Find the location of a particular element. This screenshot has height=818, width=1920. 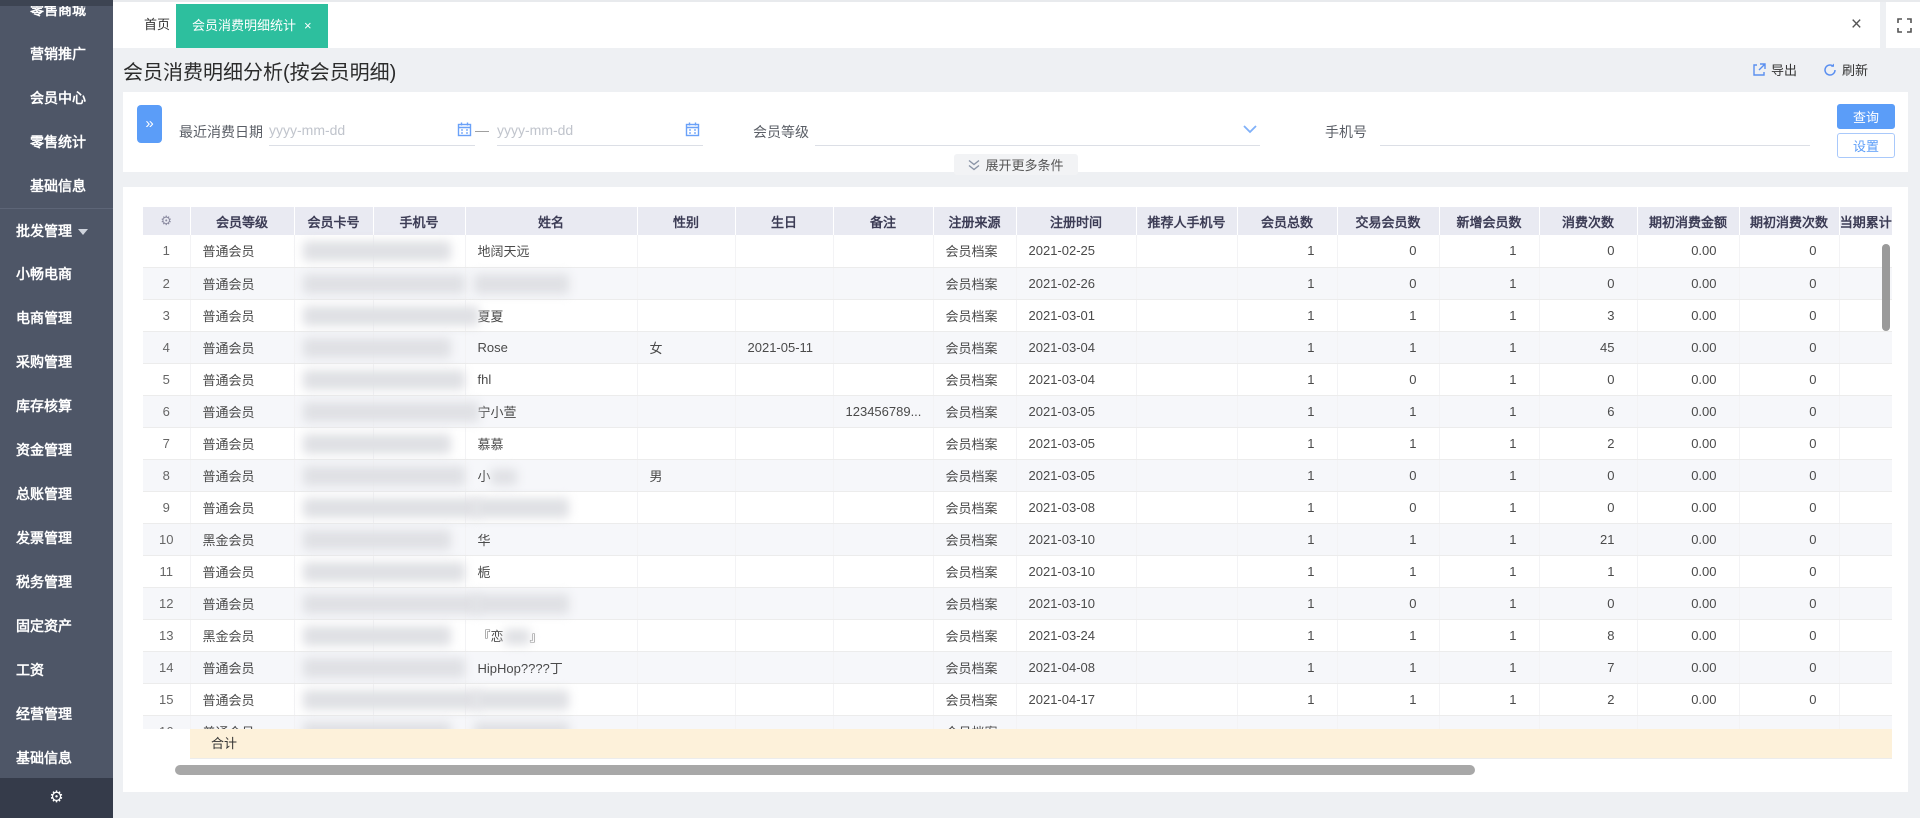

sidebar-item: 小畅电商 is located at coordinates (44, 274).